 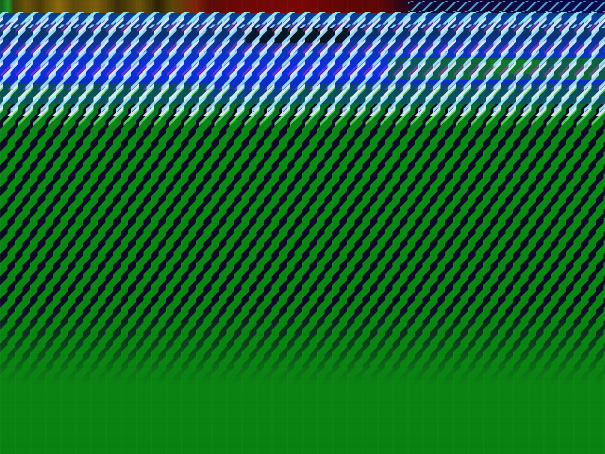 What do you see at coordinates (298, 35) in the screenshot?
I see `dark-streak-artifact` at bounding box center [298, 35].